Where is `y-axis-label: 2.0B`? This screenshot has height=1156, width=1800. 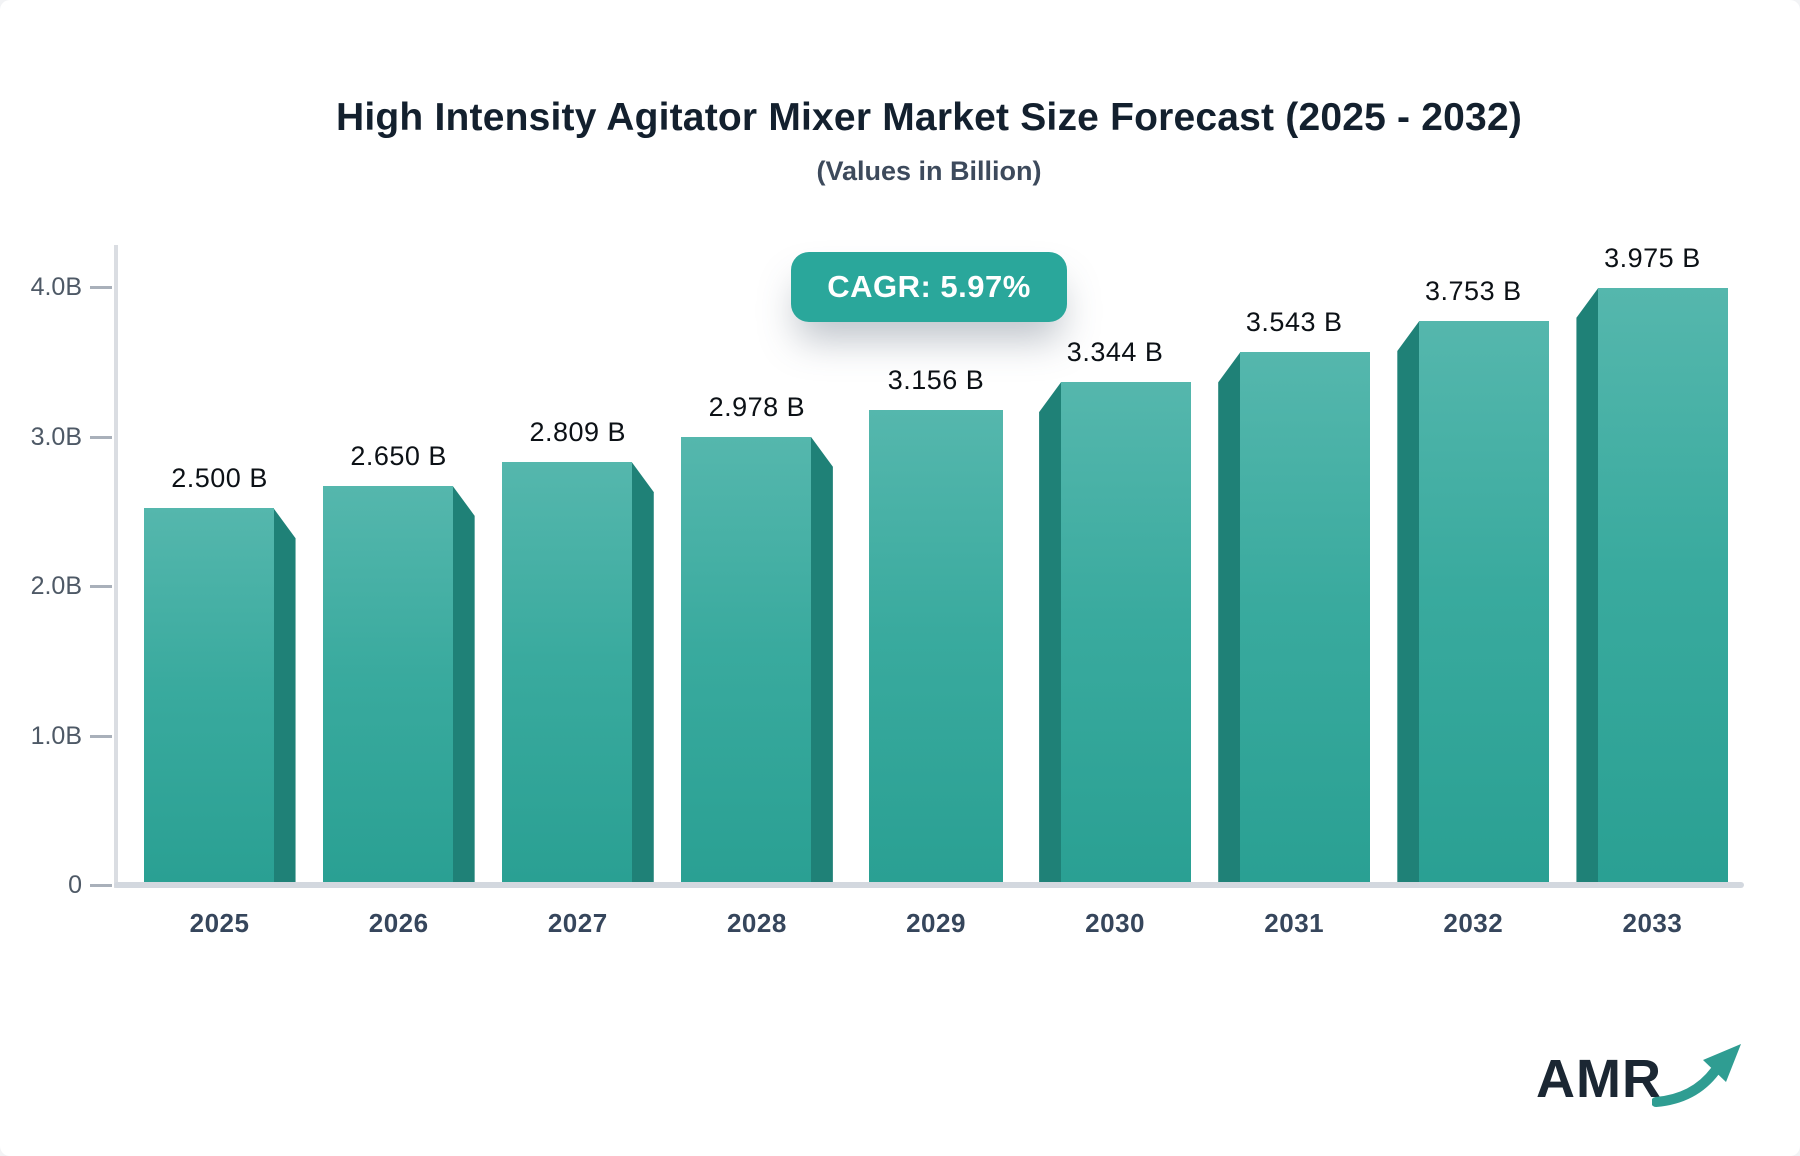 y-axis-label: 2.0B is located at coordinates (56, 586).